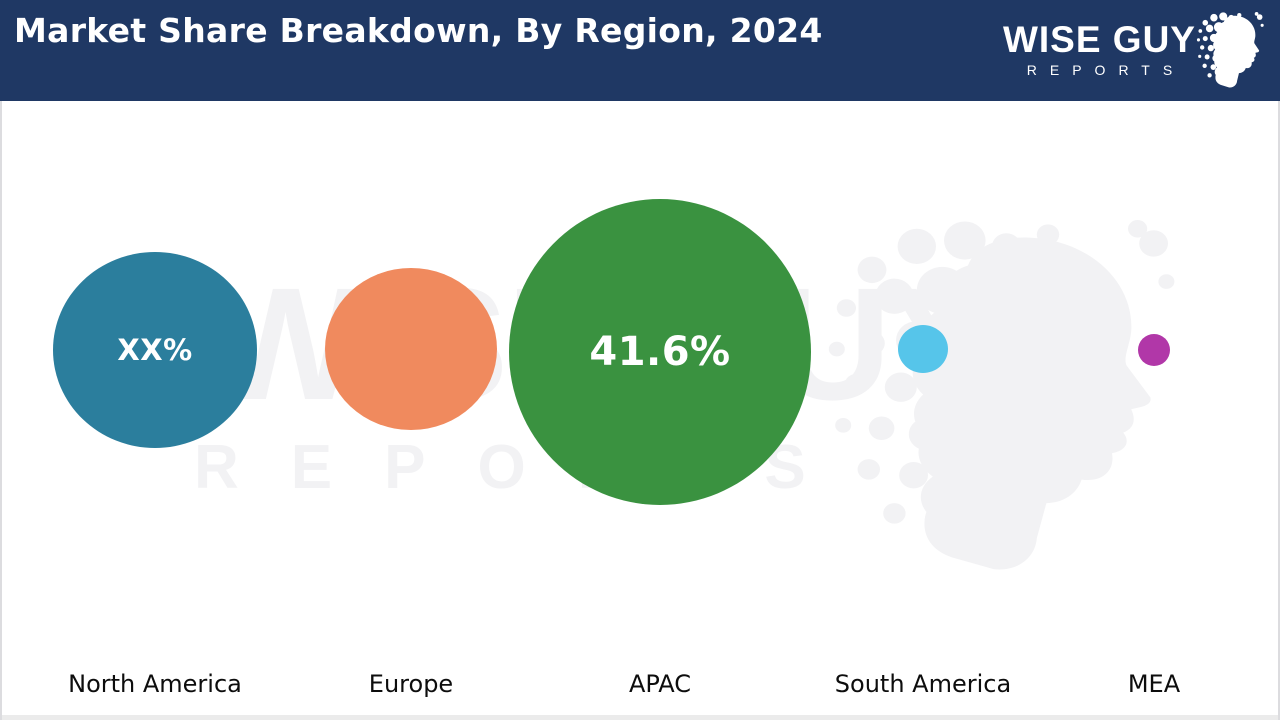 The height and width of the screenshot is (720, 1280). Describe the element at coordinates (640, 717) in the screenshot. I see `bottom-border` at that location.